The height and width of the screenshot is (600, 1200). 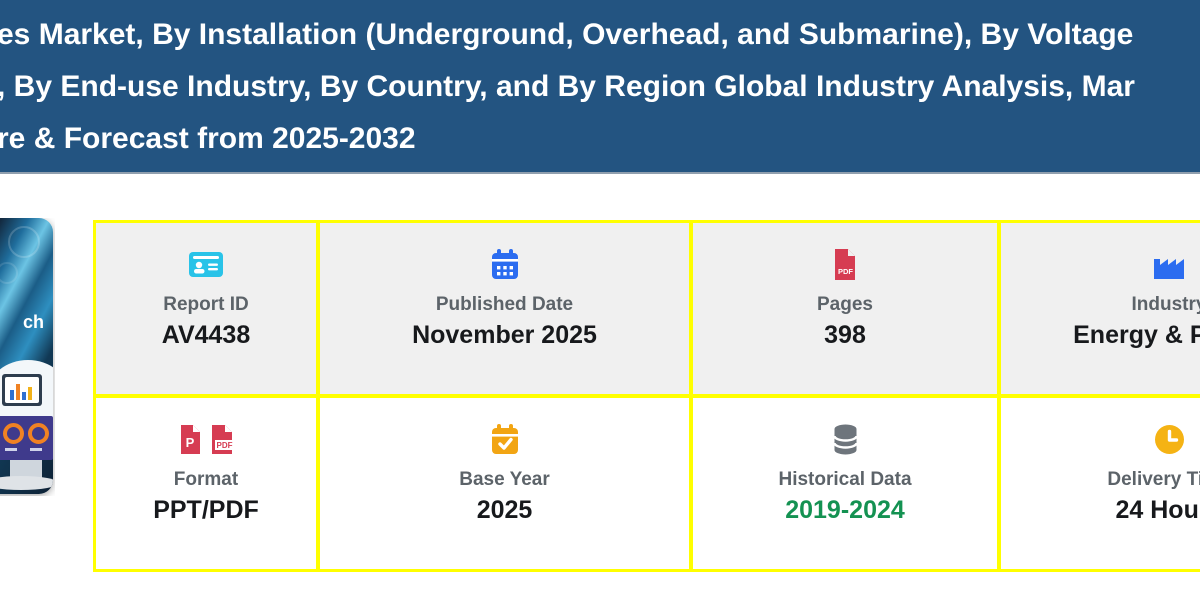 I want to click on fact-label: Report ID, so click(x=206, y=304).